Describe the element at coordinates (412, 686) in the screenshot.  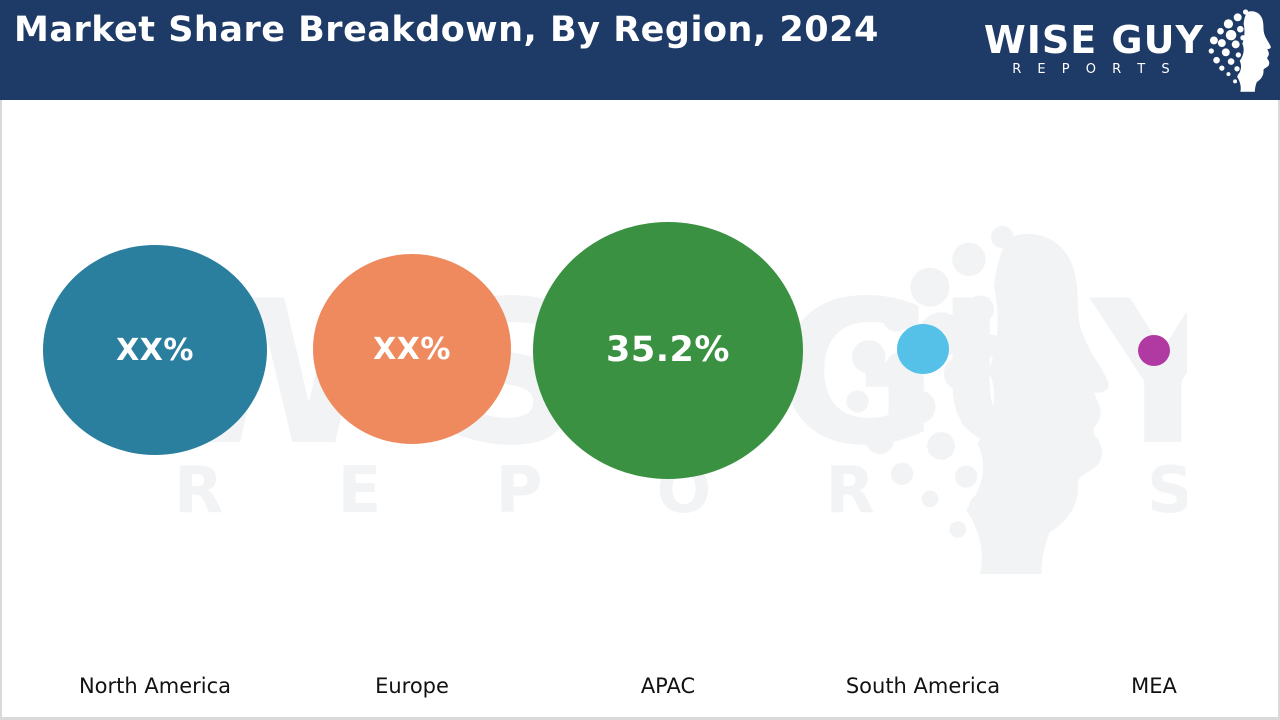
I see `category-label-europe: Europe` at that location.